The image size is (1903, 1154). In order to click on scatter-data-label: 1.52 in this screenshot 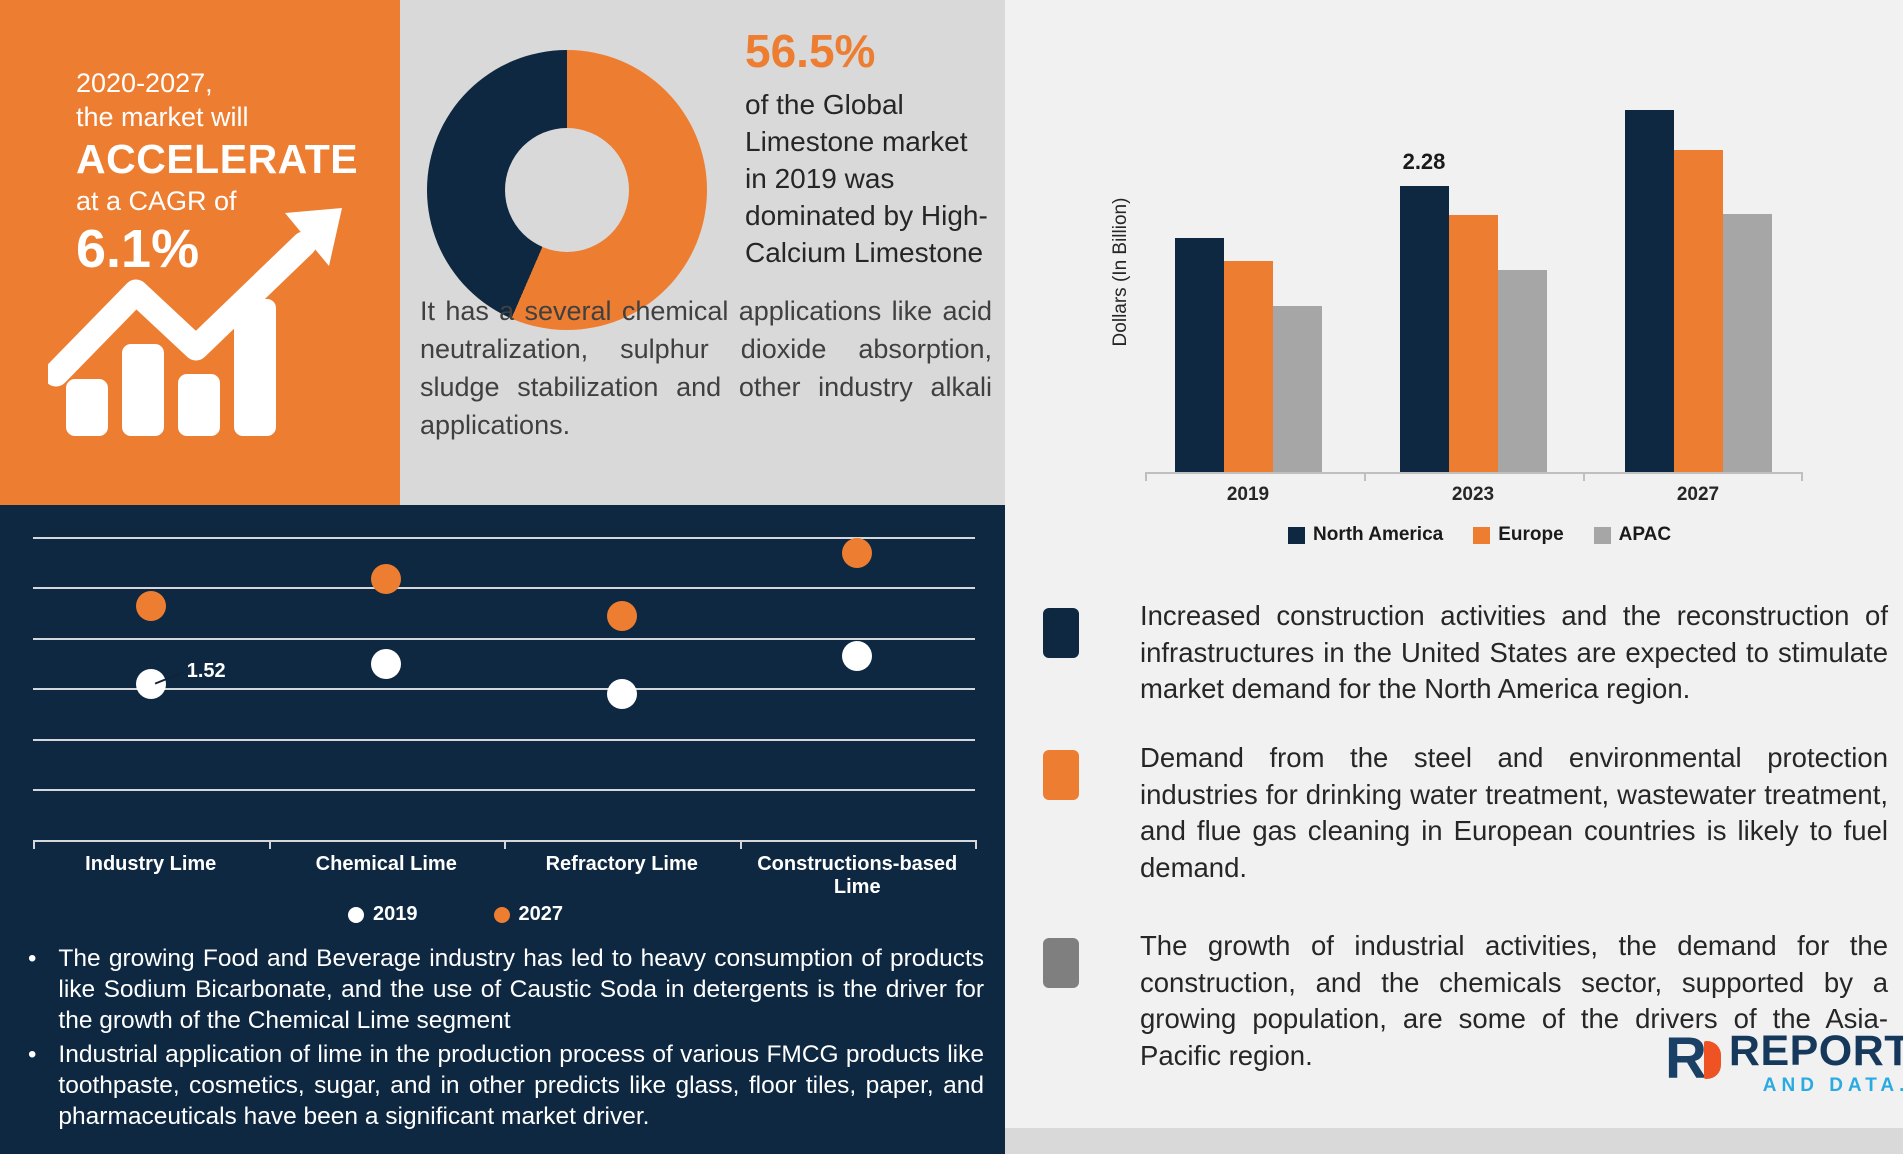, I will do `click(206, 671)`.